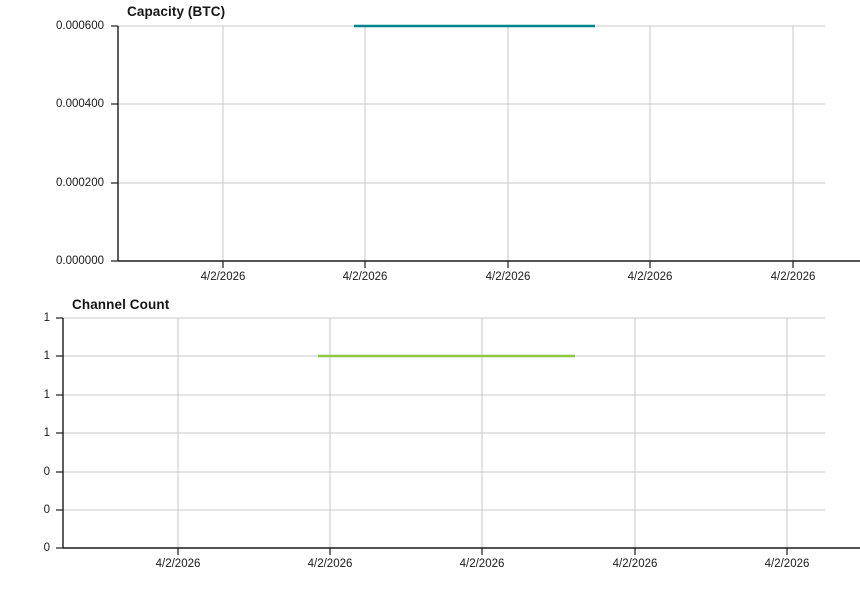 This screenshot has width=860, height=600. What do you see at coordinates (508, 264) in the screenshot?
I see `capacity-x-tick-marks` at bounding box center [508, 264].